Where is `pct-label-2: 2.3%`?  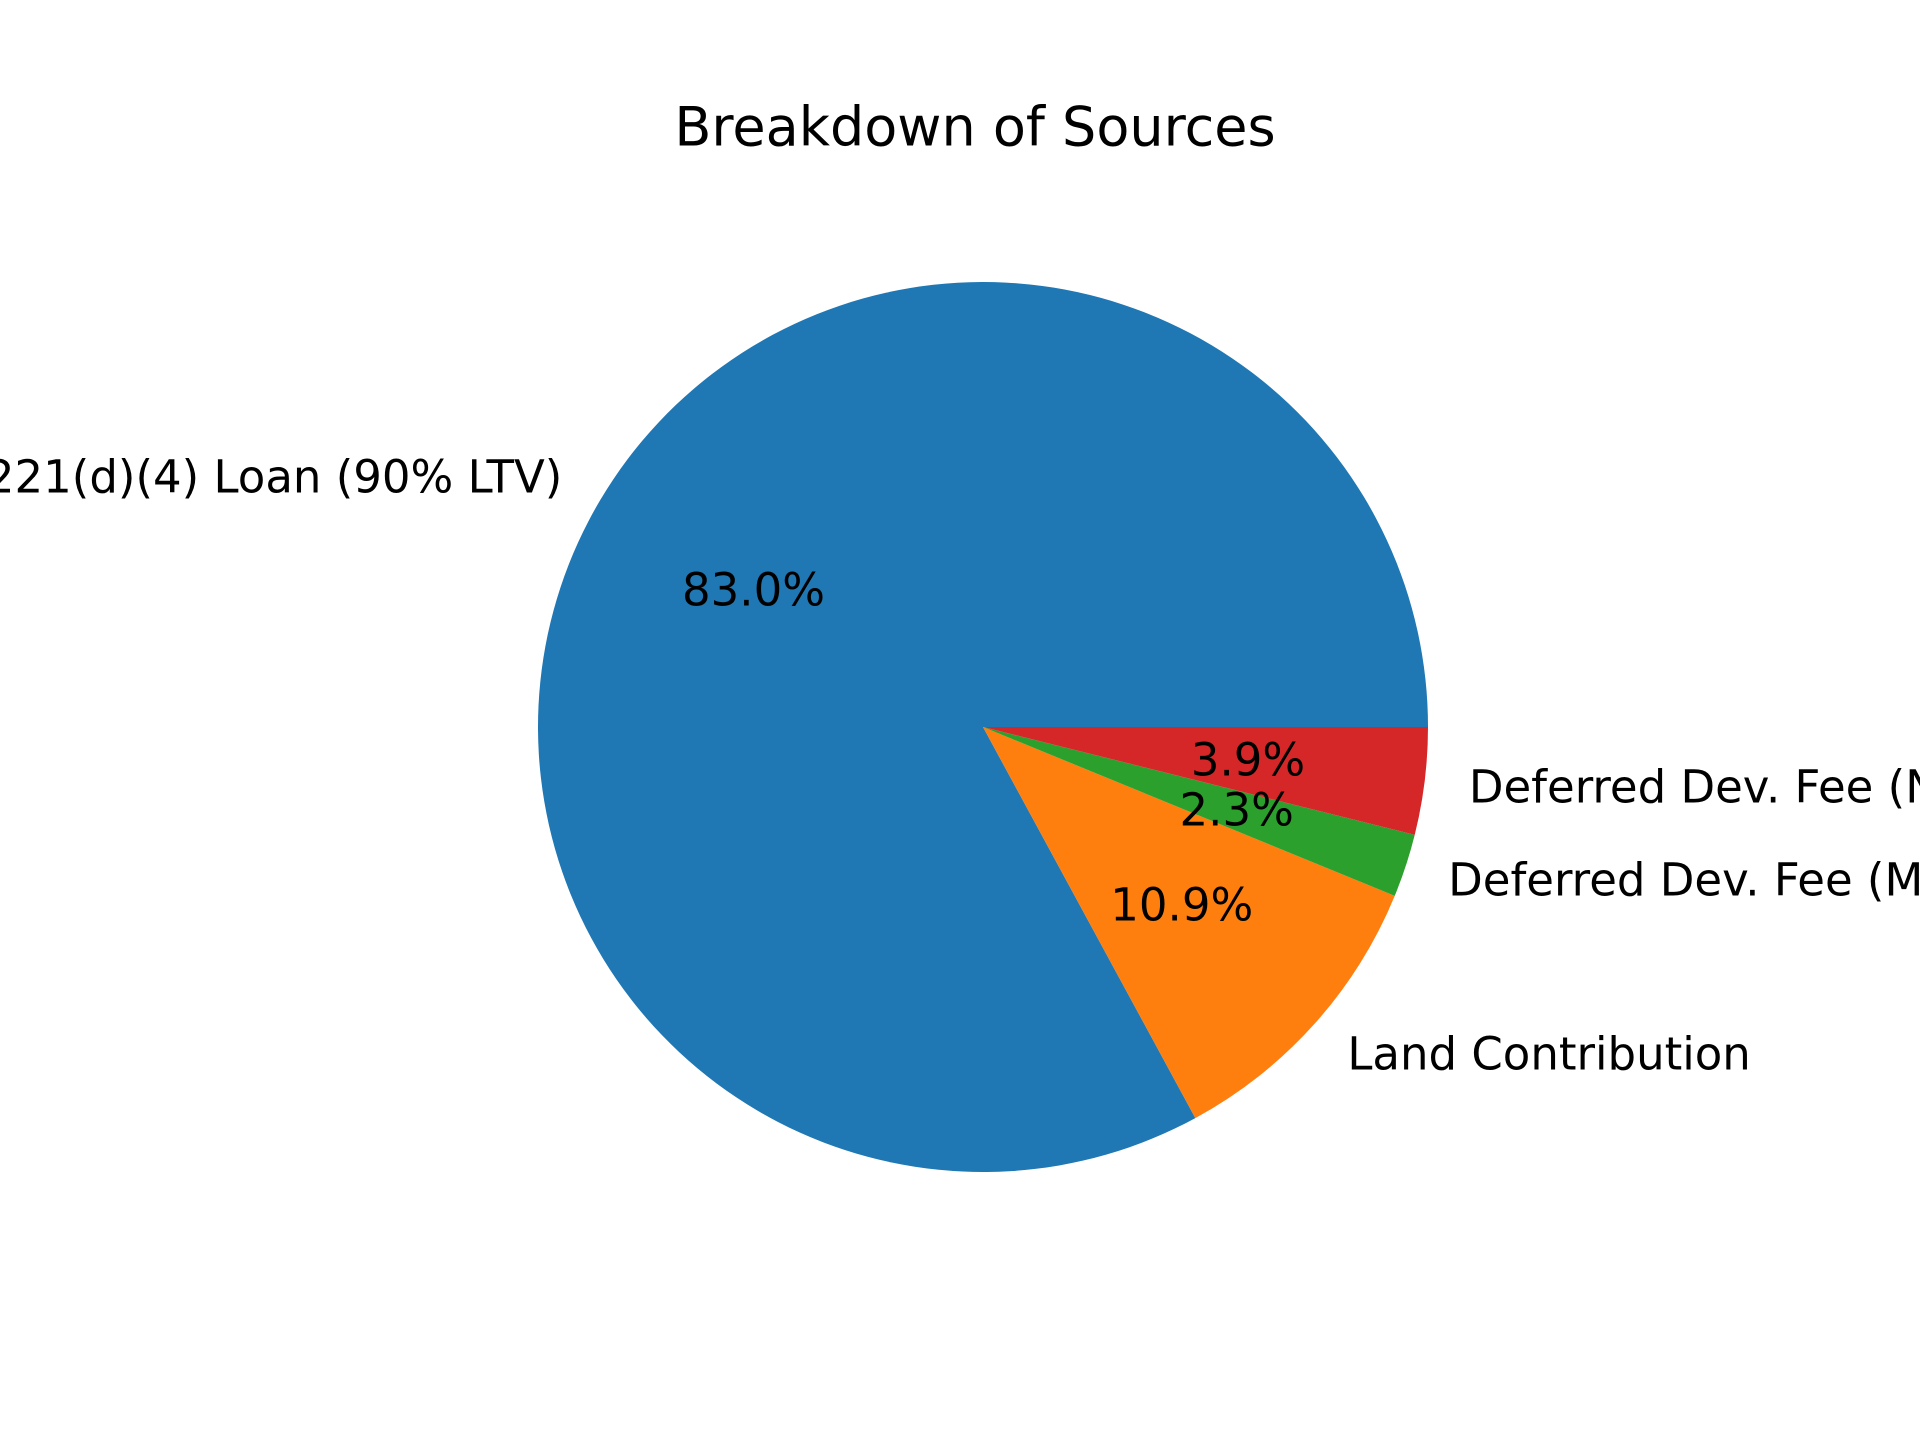
pct-label-2: 2.3% is located at coordinates (1236, 810).